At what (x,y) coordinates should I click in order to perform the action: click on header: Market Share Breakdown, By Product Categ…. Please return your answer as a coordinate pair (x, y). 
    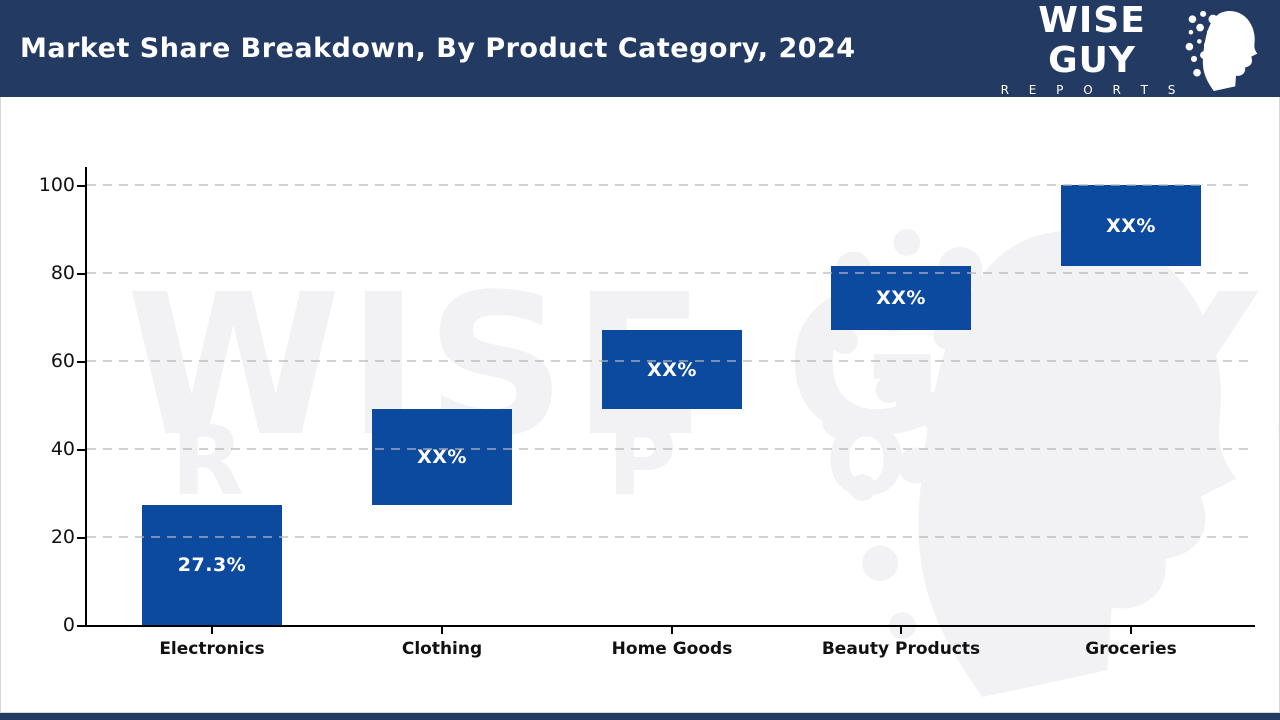
    Looking at the image, I should click on (640, 48).